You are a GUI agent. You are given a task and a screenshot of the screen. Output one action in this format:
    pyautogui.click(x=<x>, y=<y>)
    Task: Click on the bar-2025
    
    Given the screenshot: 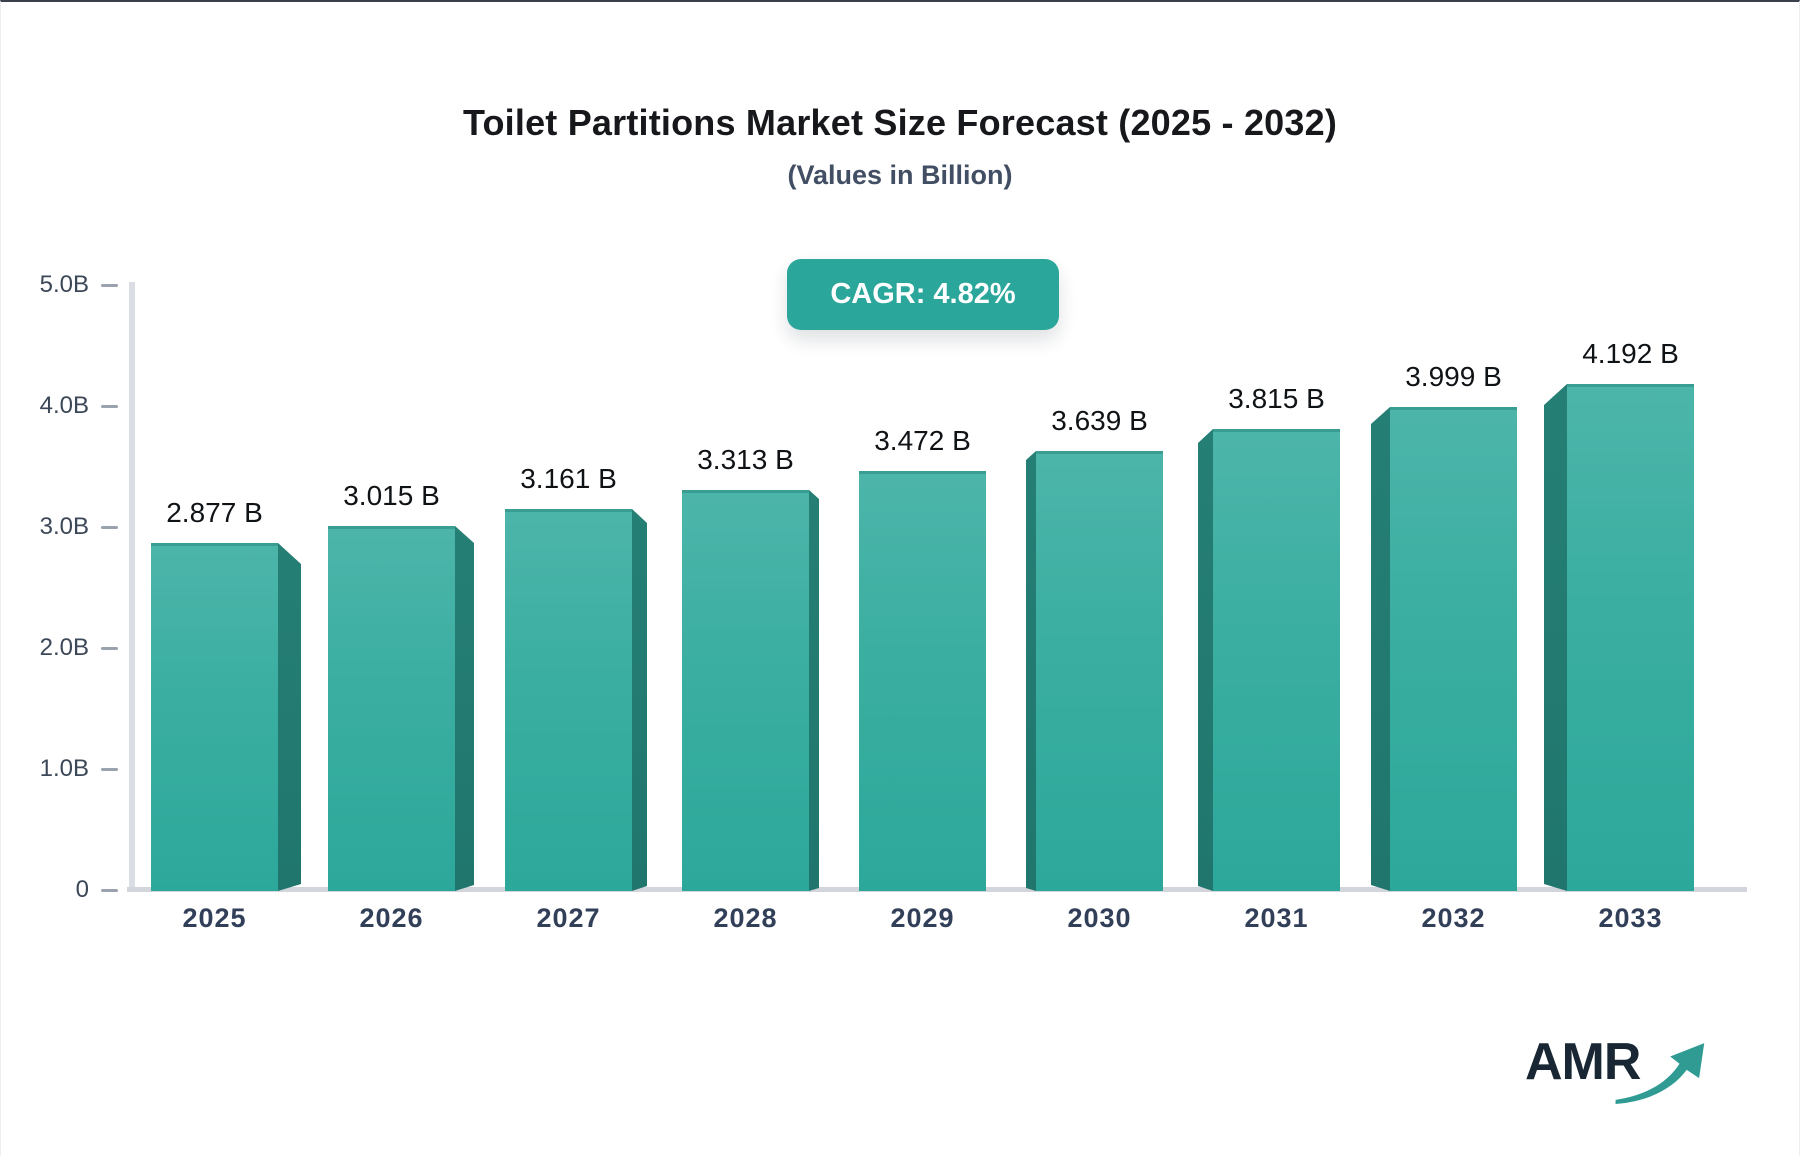 What is the action you would take?
    pyautogui.click(x=214, y=717)
    